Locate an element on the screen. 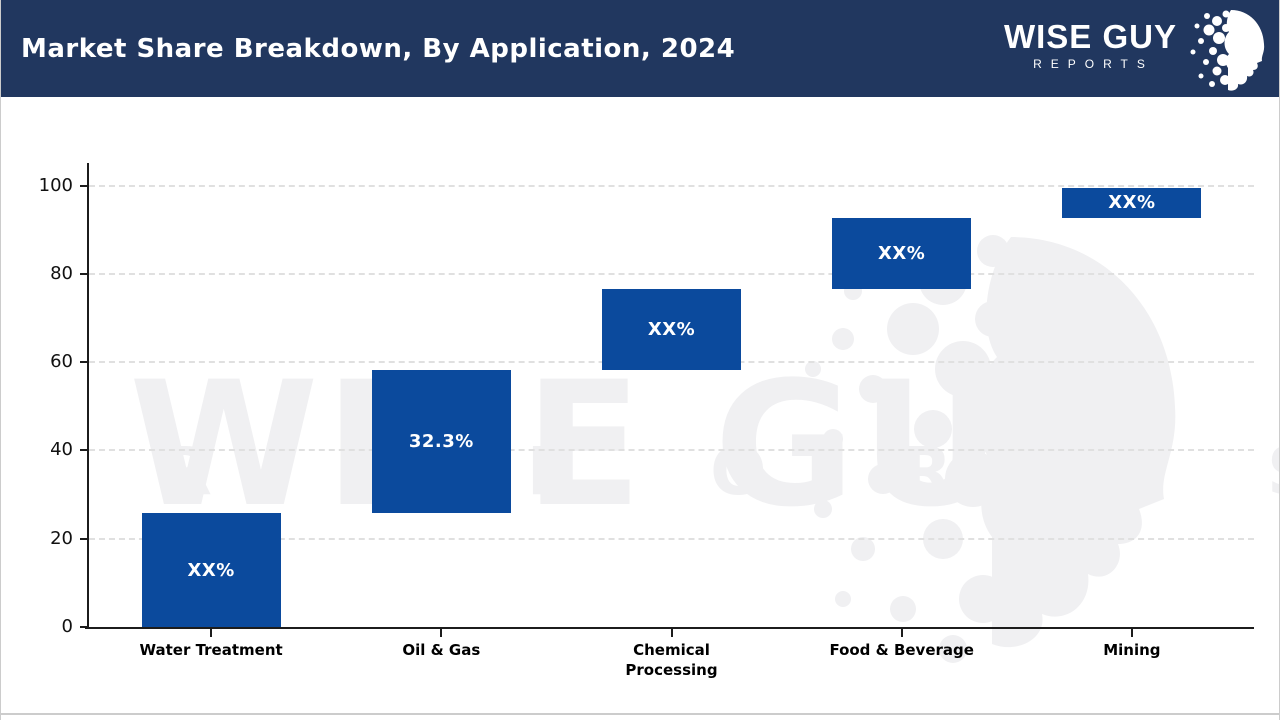  bar-food-beverage: XX% is located at coordinates (902, 253).